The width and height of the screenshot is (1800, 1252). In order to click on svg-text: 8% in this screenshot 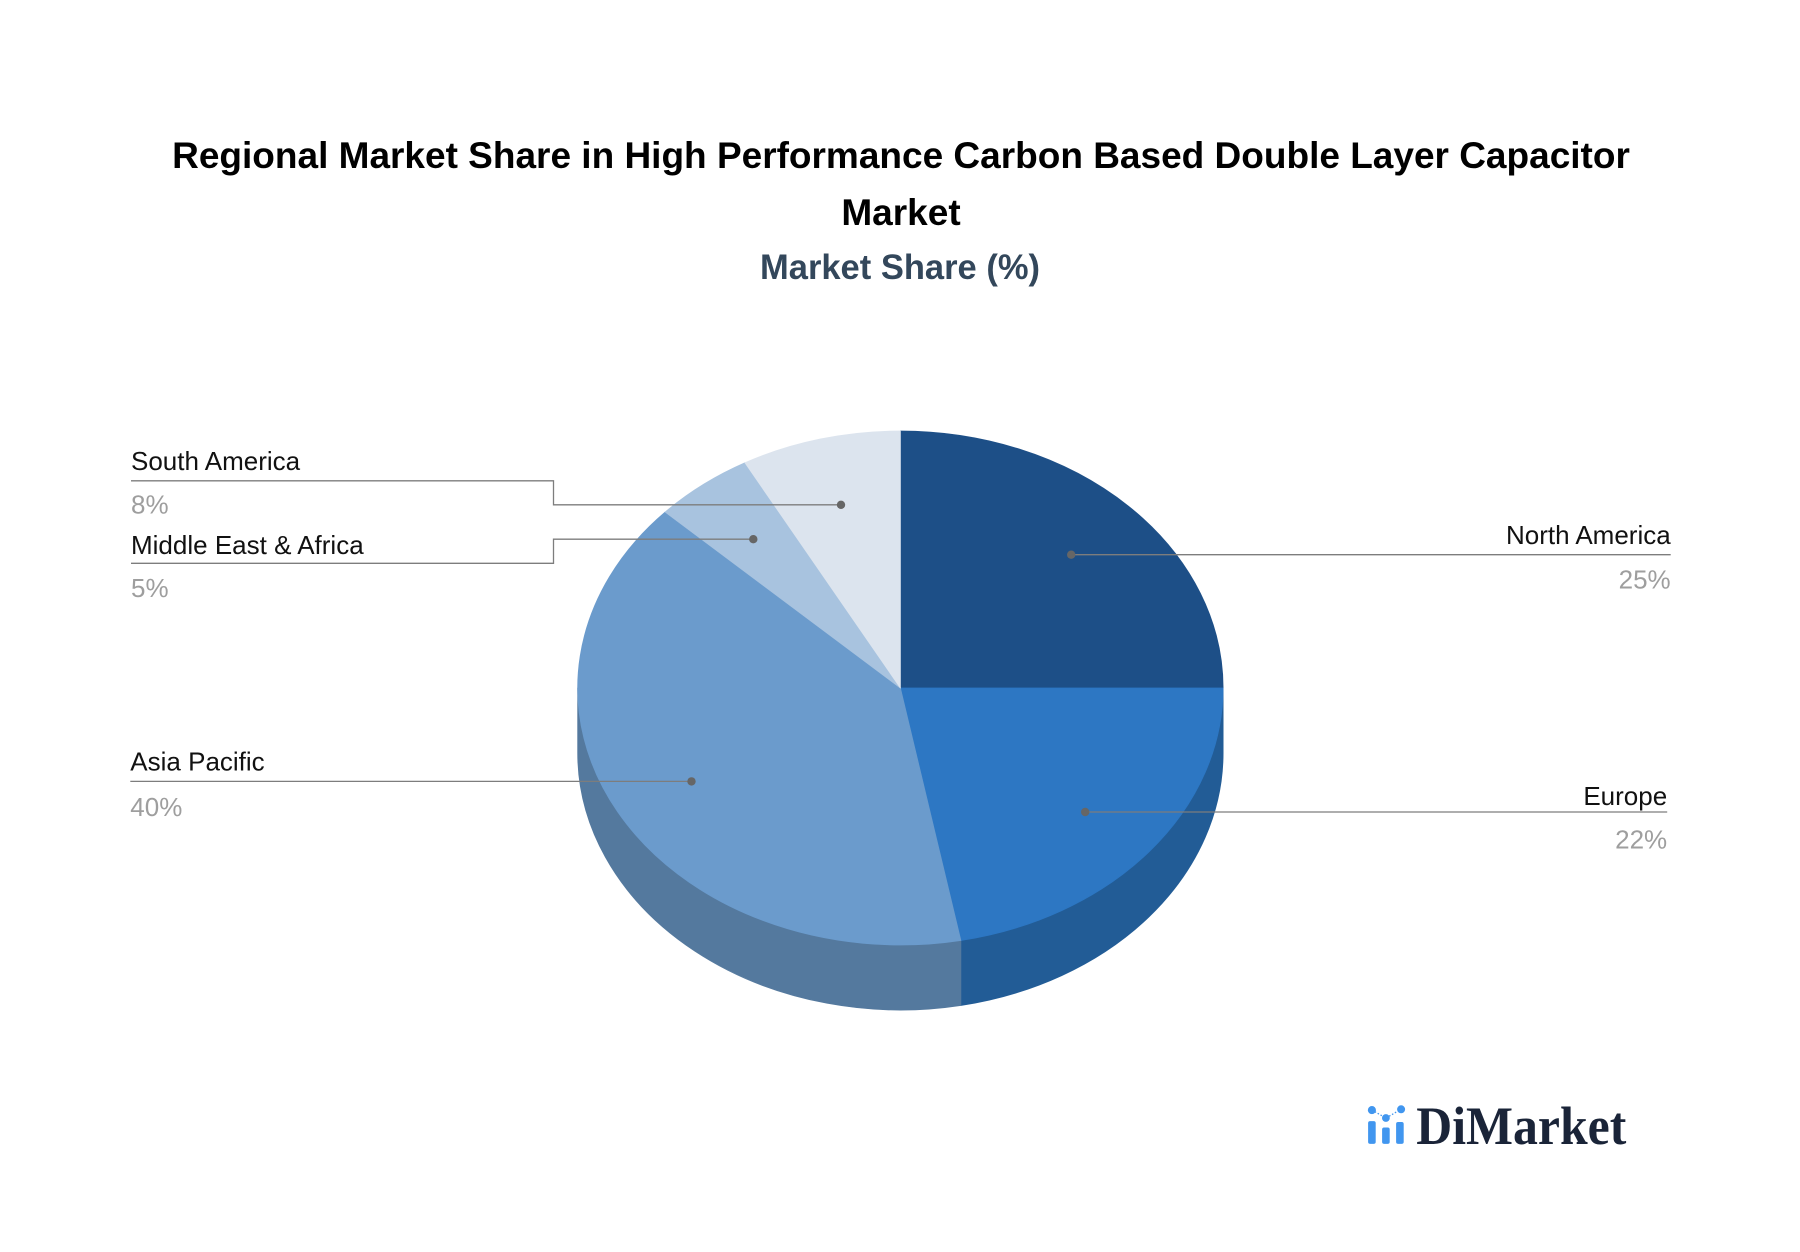, I will do `click(150, 505)`.